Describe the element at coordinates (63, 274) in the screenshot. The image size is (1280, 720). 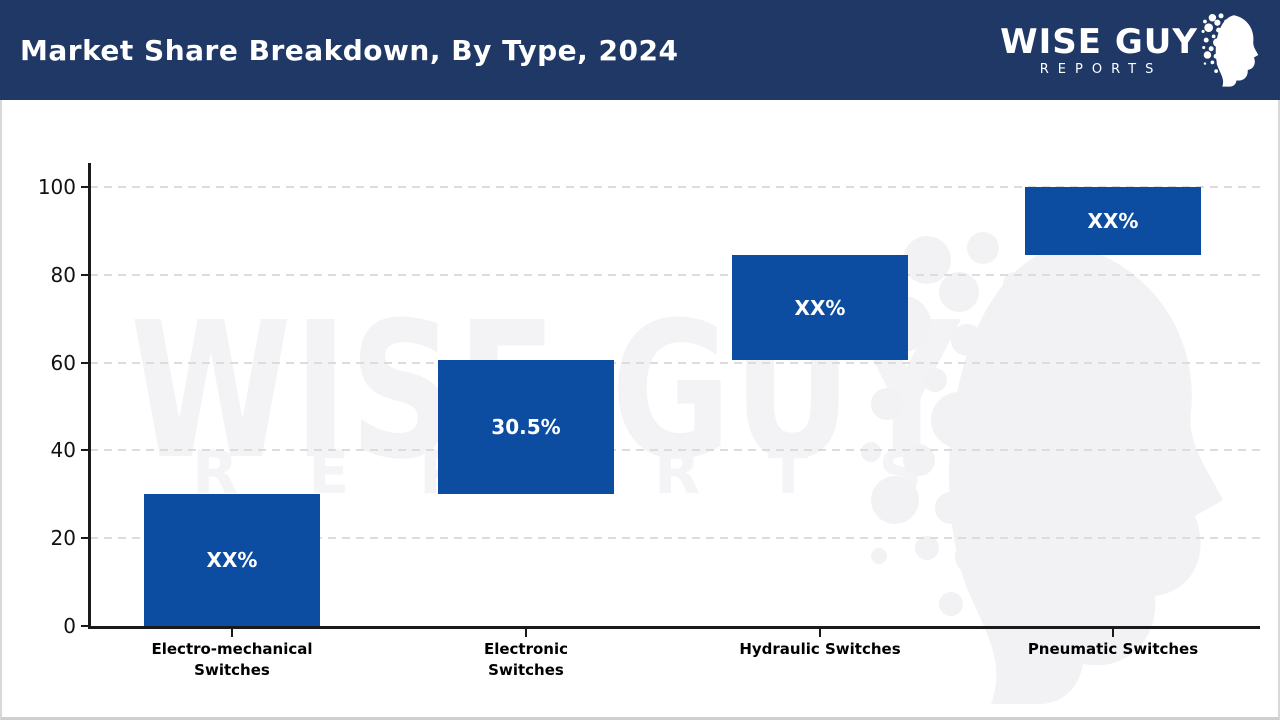
I see `y-axis-tick-label: 80` at that location.